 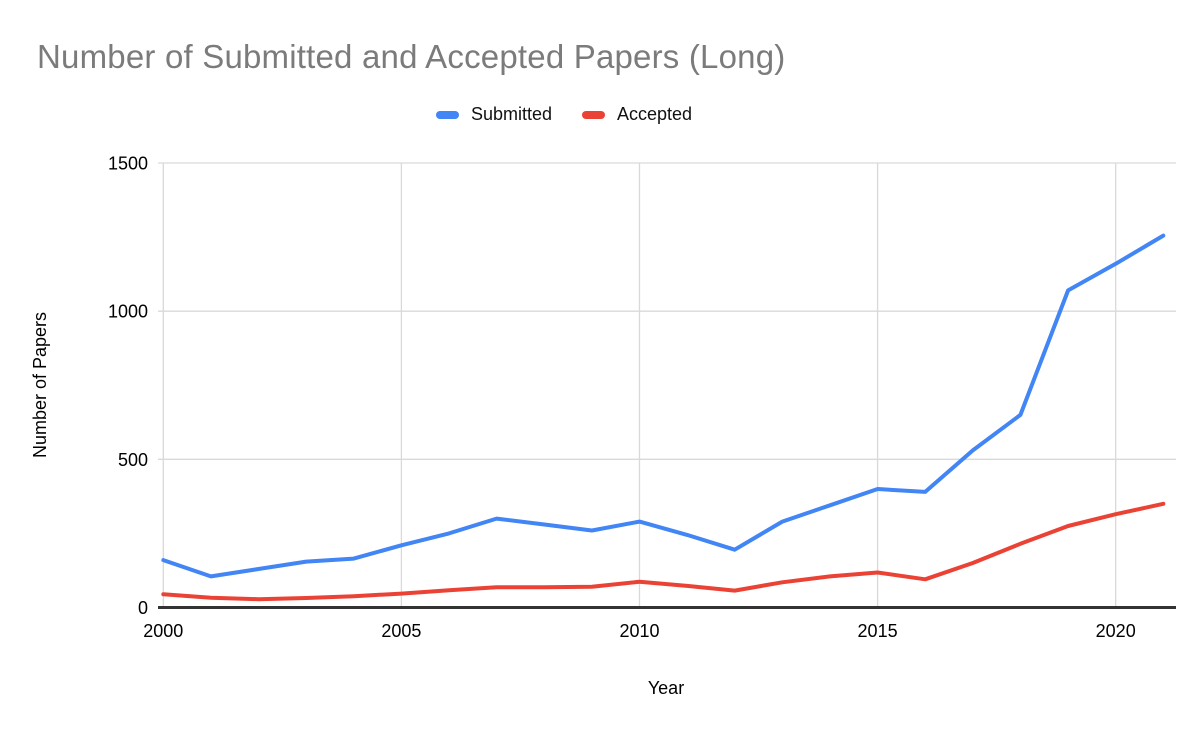 I want to click on y-axis-title: Number of Papers, so click(x=40, y=385).